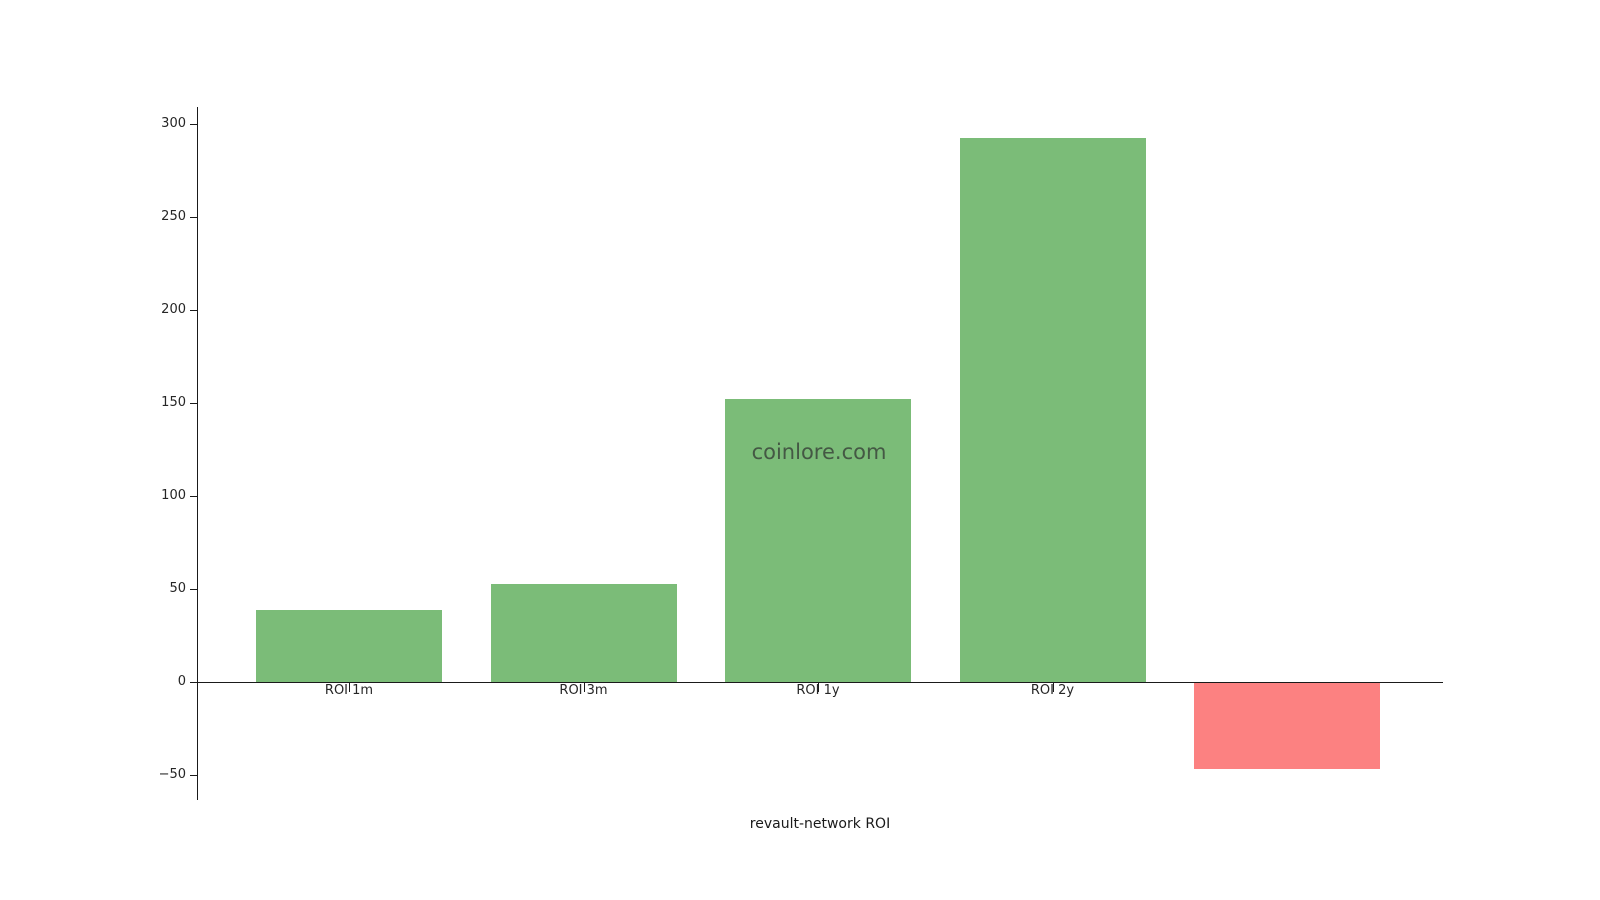 The image size is (1600, 900). Describe the element at coordinates (173, 309) in the screenshot. I see `y-tick-label: 200` at that location.